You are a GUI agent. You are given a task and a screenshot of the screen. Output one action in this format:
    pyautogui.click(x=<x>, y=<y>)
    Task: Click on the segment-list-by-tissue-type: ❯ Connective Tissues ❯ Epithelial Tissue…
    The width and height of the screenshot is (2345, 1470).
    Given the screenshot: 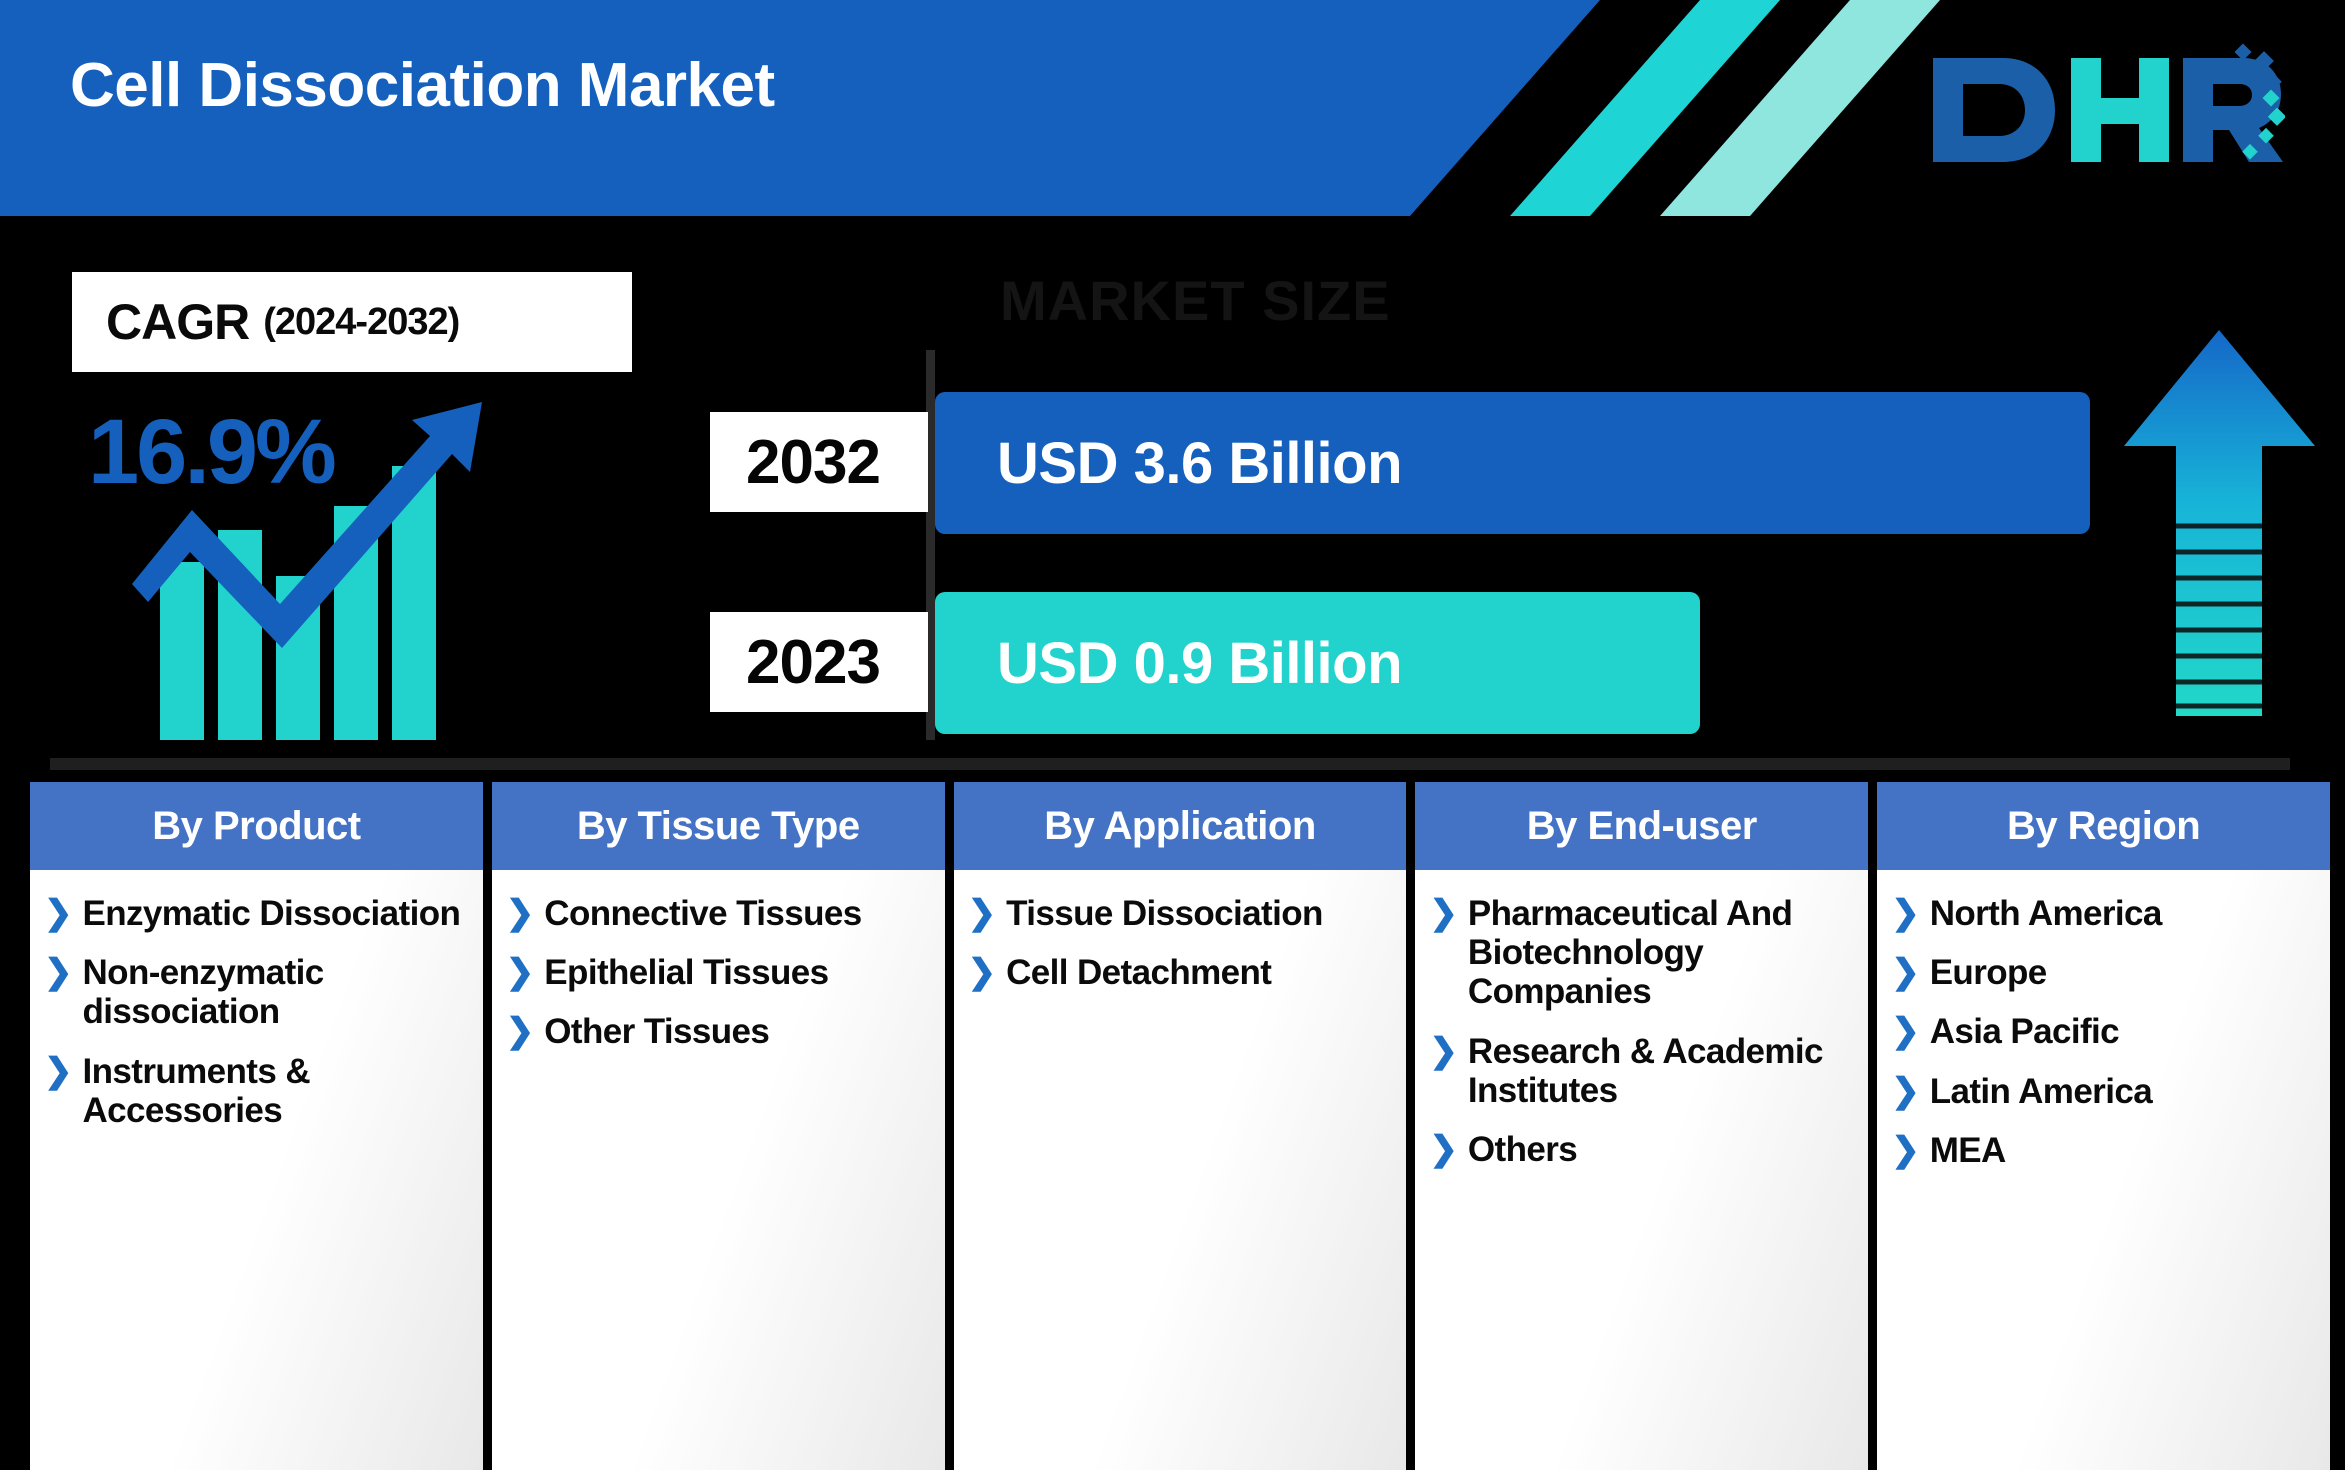 What is the action you would take?
    pyautogui.click(x=718, y=971)
    